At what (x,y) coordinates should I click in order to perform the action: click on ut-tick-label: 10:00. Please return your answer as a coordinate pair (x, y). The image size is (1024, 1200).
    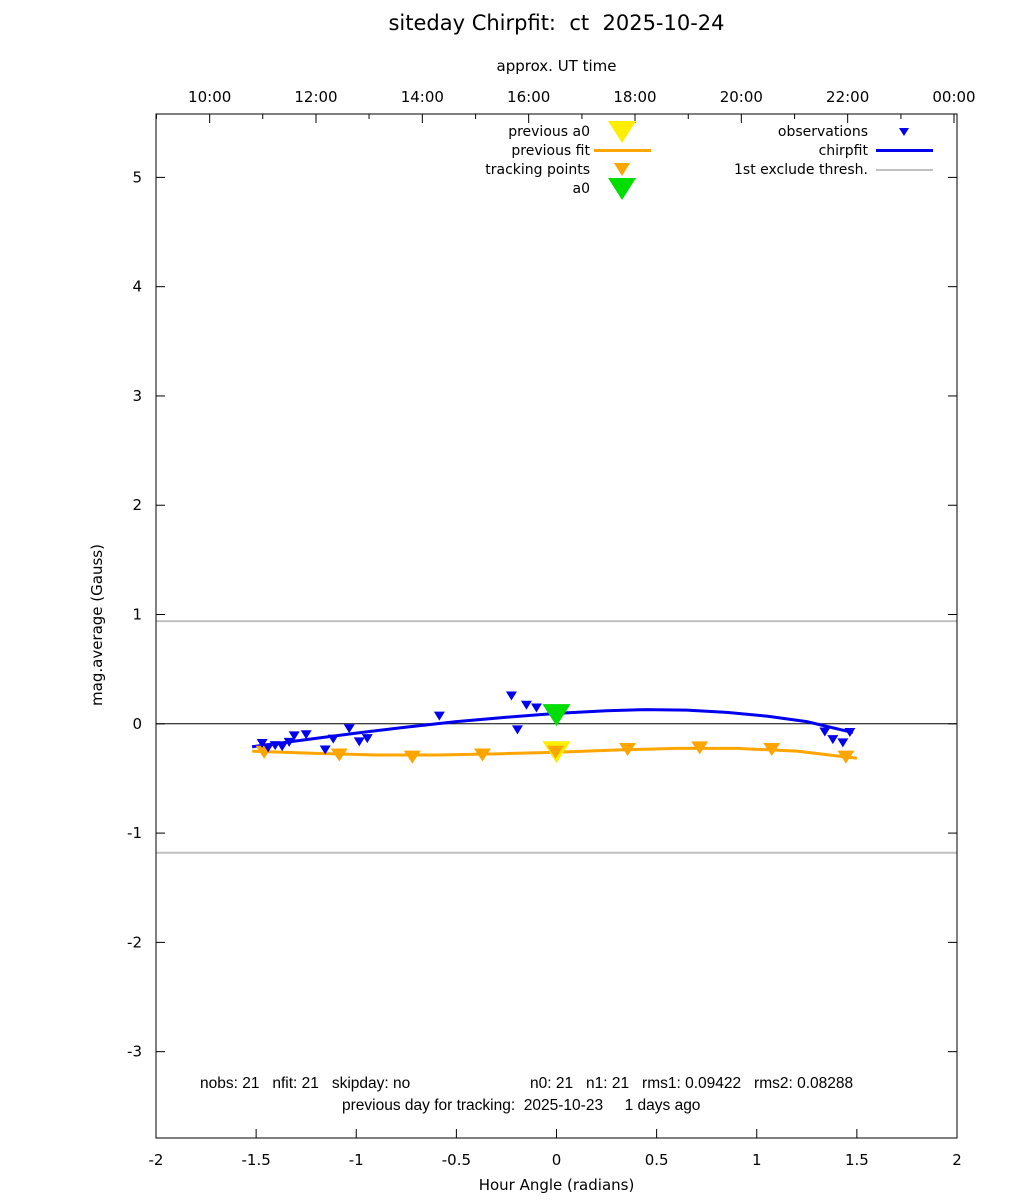
    Looking at the image, I should click on (209, 97).